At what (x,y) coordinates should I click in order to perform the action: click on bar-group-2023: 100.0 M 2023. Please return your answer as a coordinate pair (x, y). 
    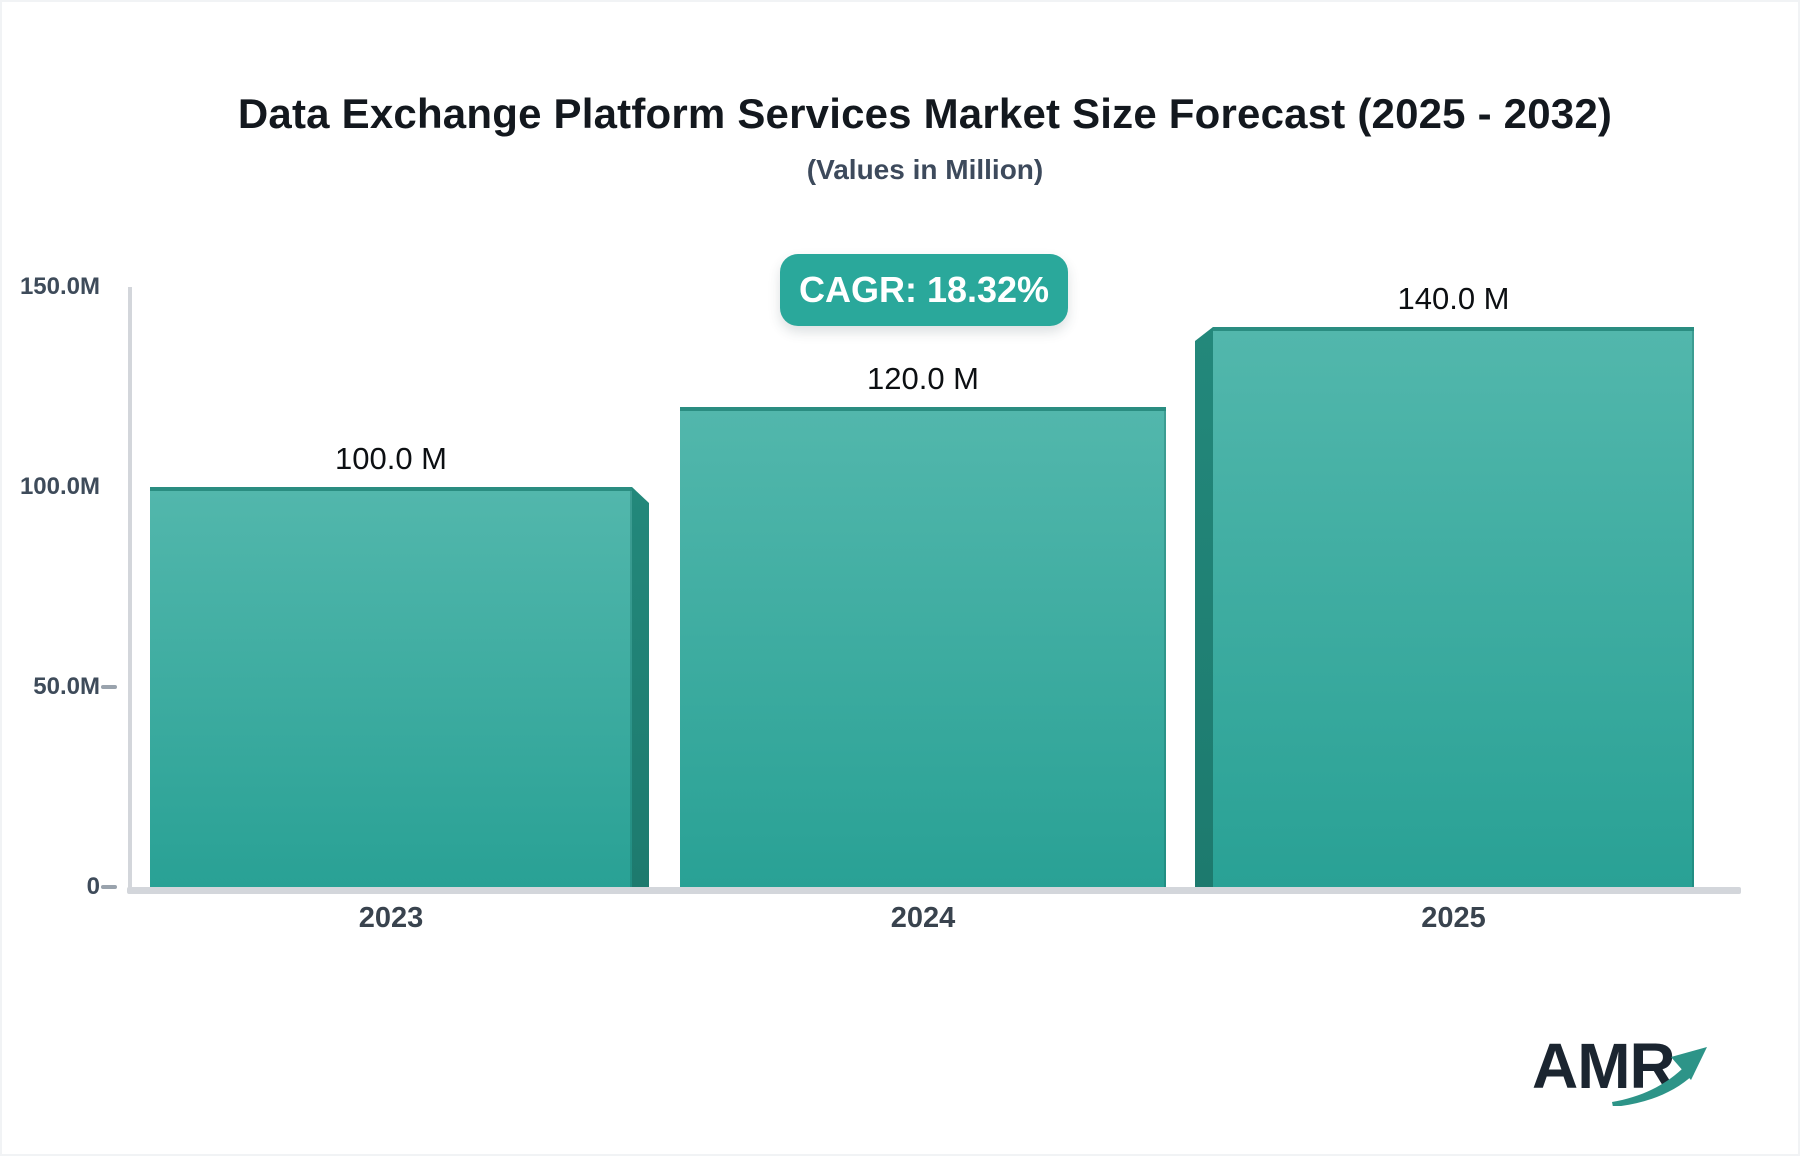
    Looking at the image, I should click on (399, 687).